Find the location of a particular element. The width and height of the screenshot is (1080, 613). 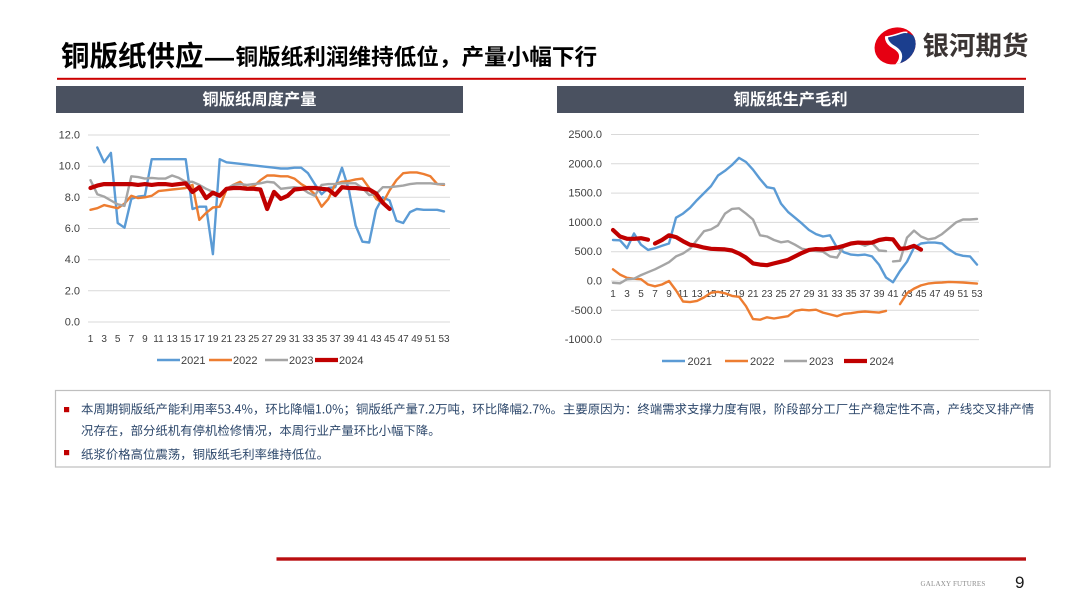

svg-text: -500.0 is located at coordinates (586, 311).